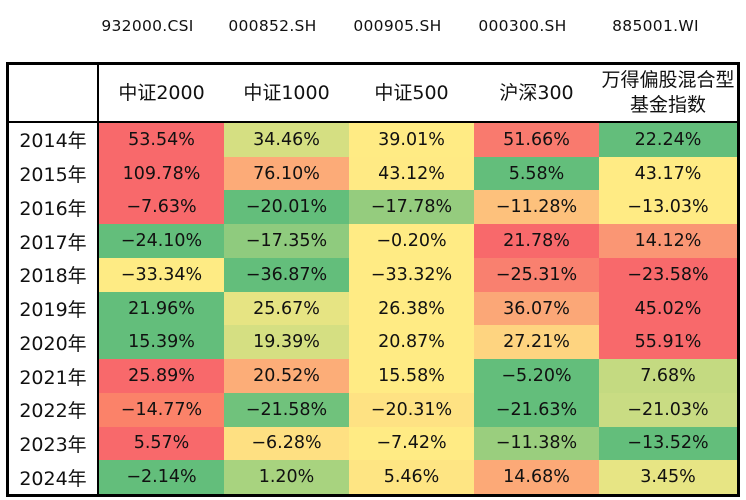 This screenshot has height=500, width=746. I want to click on value-cell: −17.78%, so click(411, 207).